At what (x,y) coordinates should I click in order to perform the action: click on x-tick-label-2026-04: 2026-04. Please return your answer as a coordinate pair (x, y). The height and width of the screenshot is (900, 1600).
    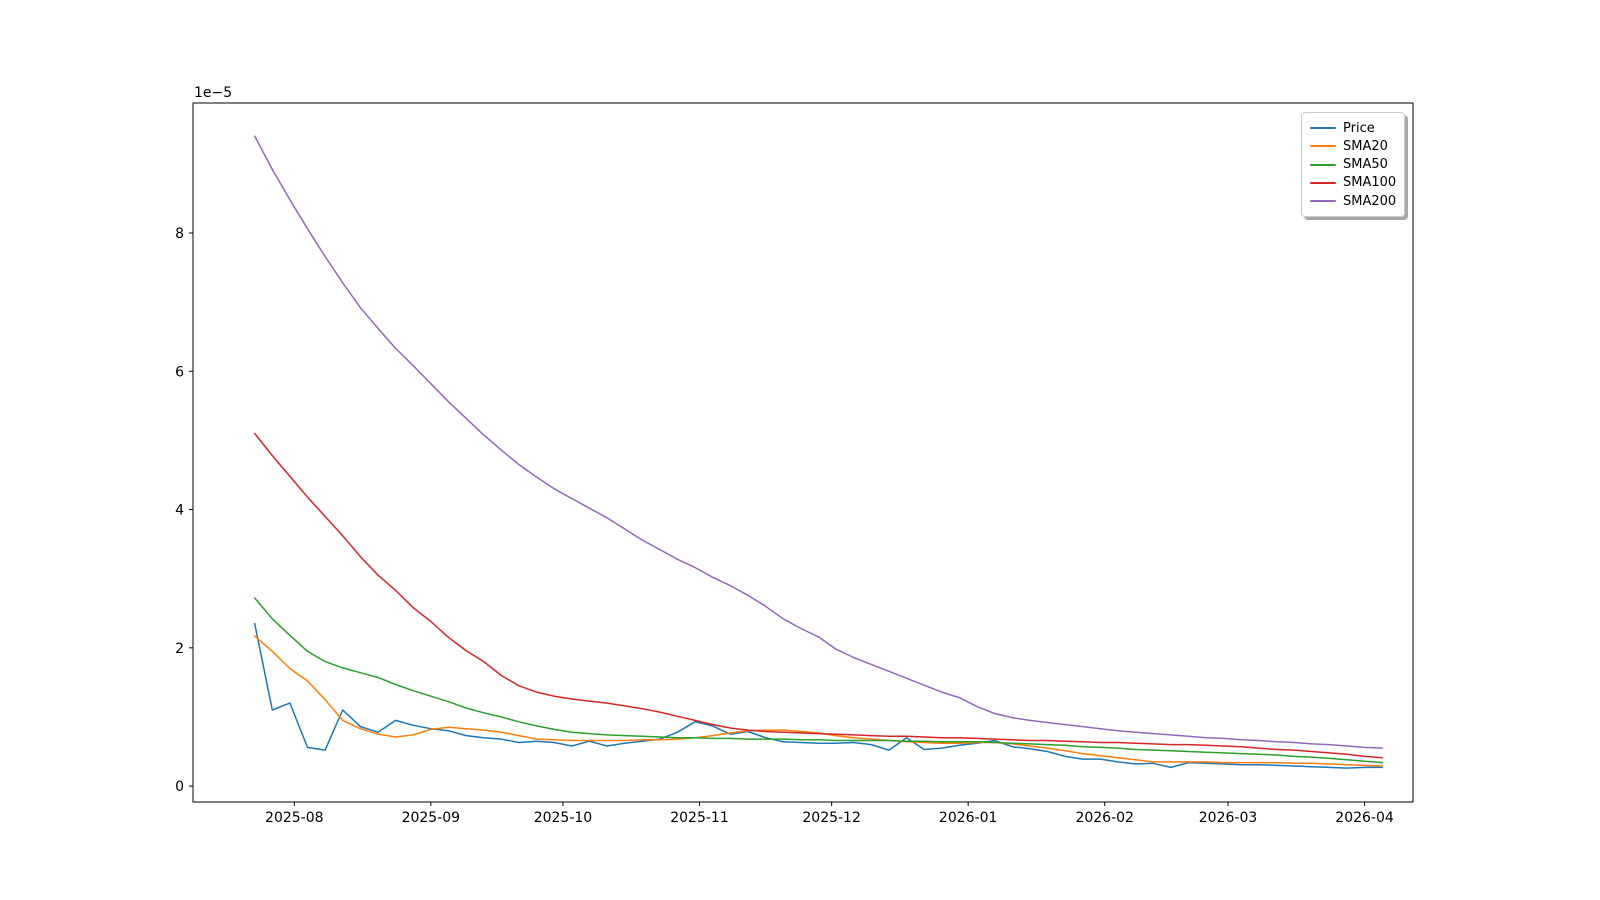
    Looking at the image, I should click on (1364, 818).